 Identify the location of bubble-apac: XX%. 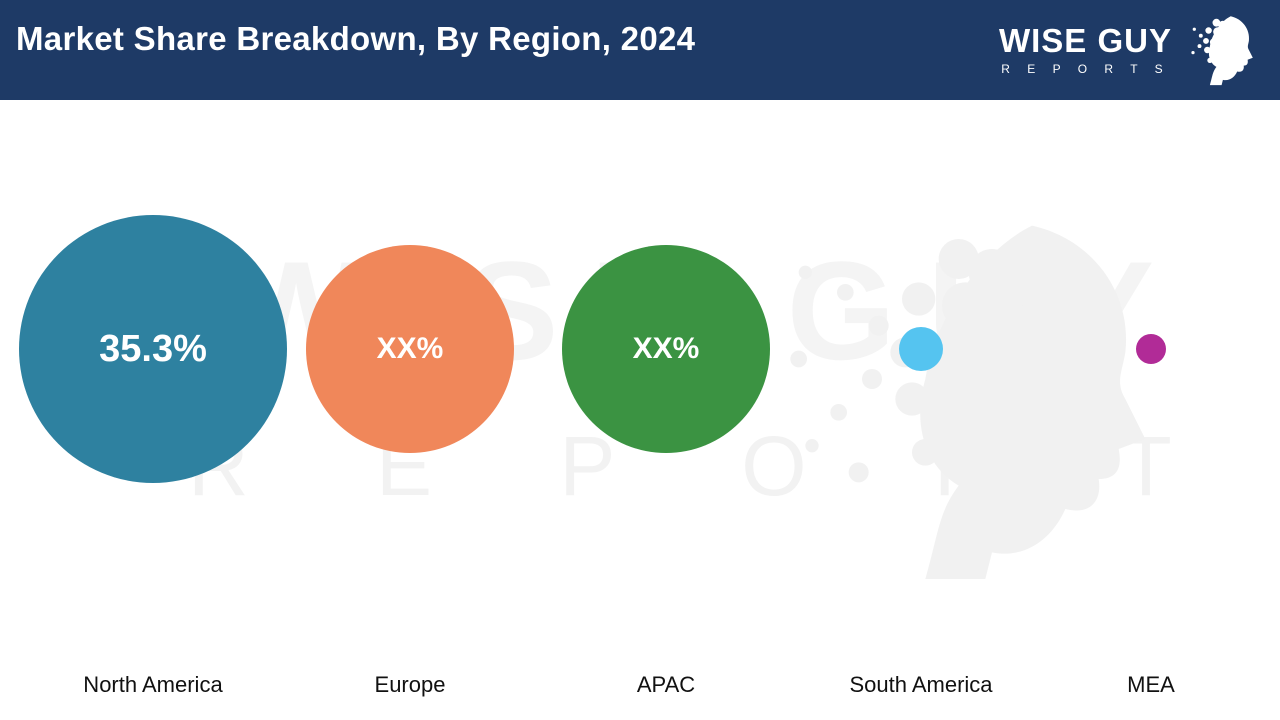
(666, 349).